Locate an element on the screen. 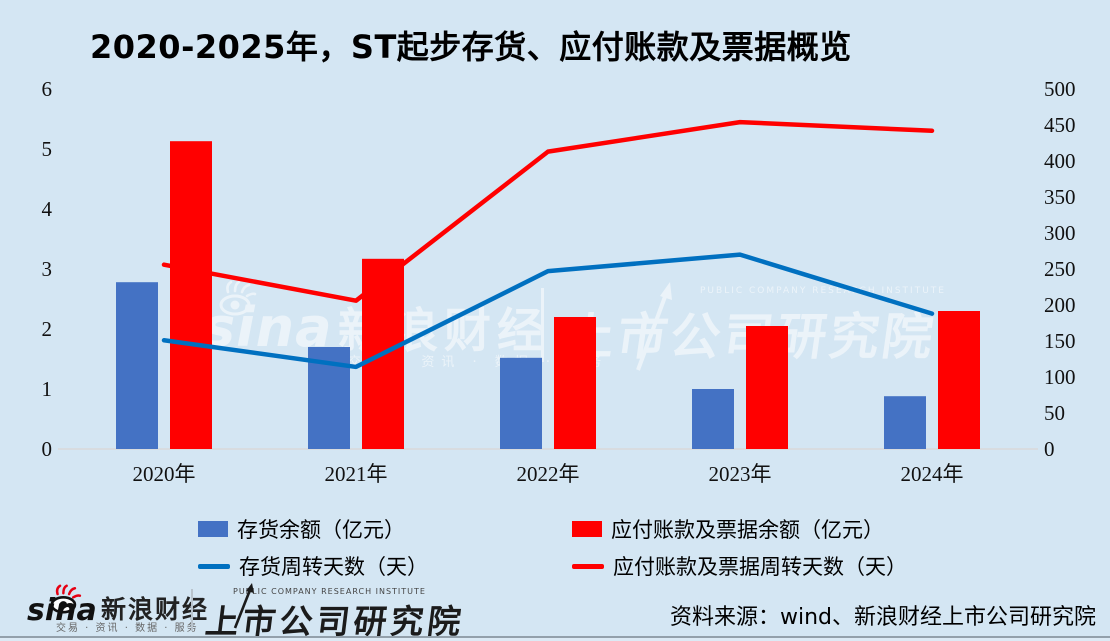 The height and width of the screenshot is (641, 1110). bar-blue-2024年 is located at coordinates (905, 422).